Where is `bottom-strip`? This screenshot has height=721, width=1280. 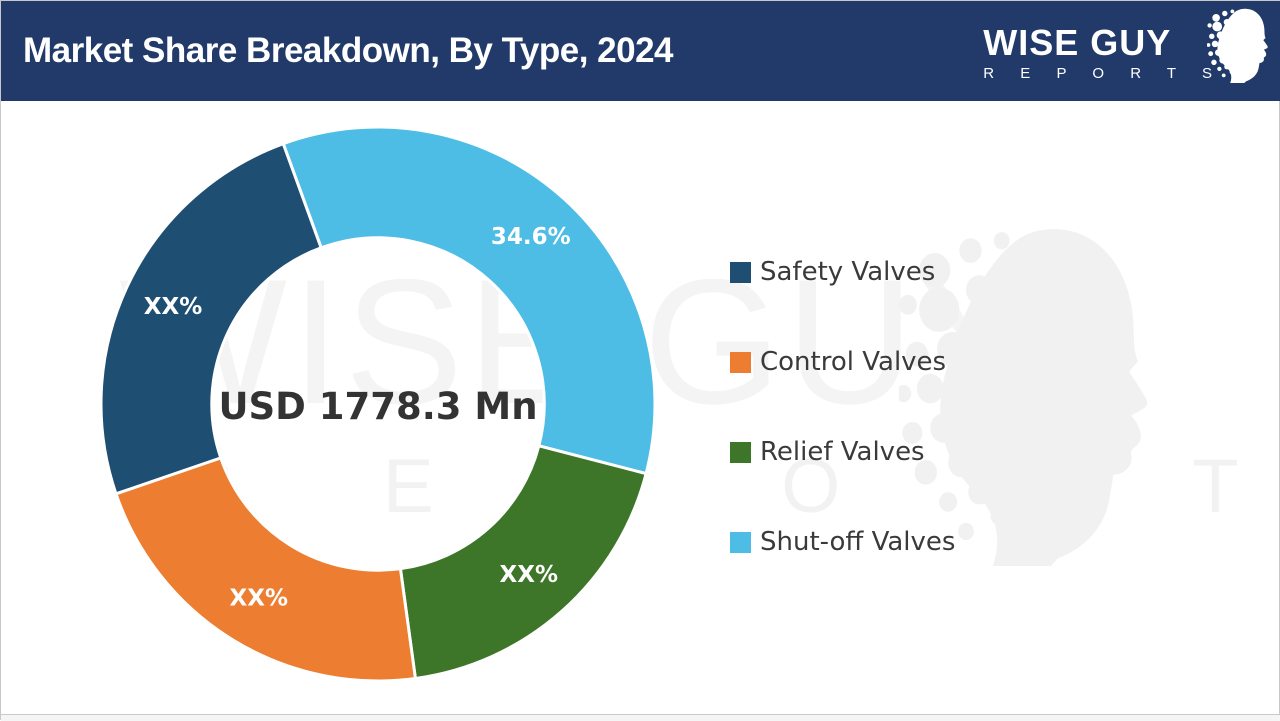 bottom-strip is located at coordinates (640, 717).